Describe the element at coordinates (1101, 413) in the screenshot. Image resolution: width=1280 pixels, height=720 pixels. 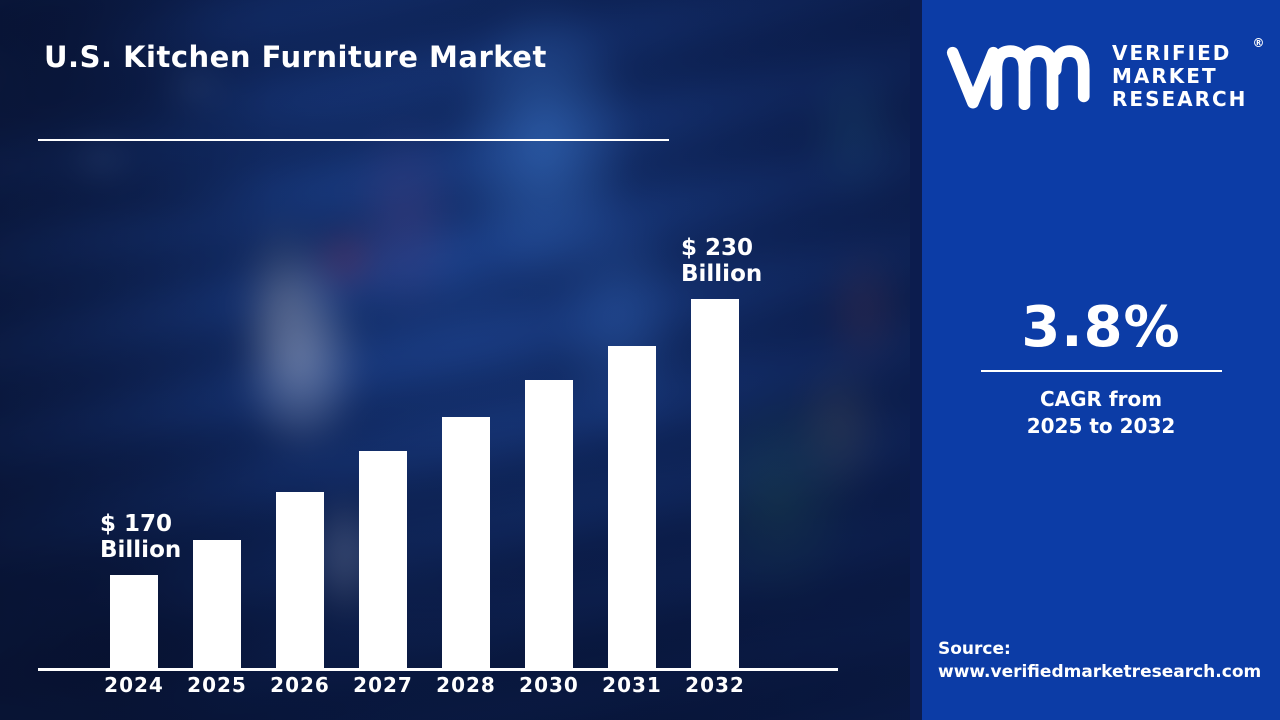
I see `cagr-caption: CAGR from 2025 to 2032` at that location.